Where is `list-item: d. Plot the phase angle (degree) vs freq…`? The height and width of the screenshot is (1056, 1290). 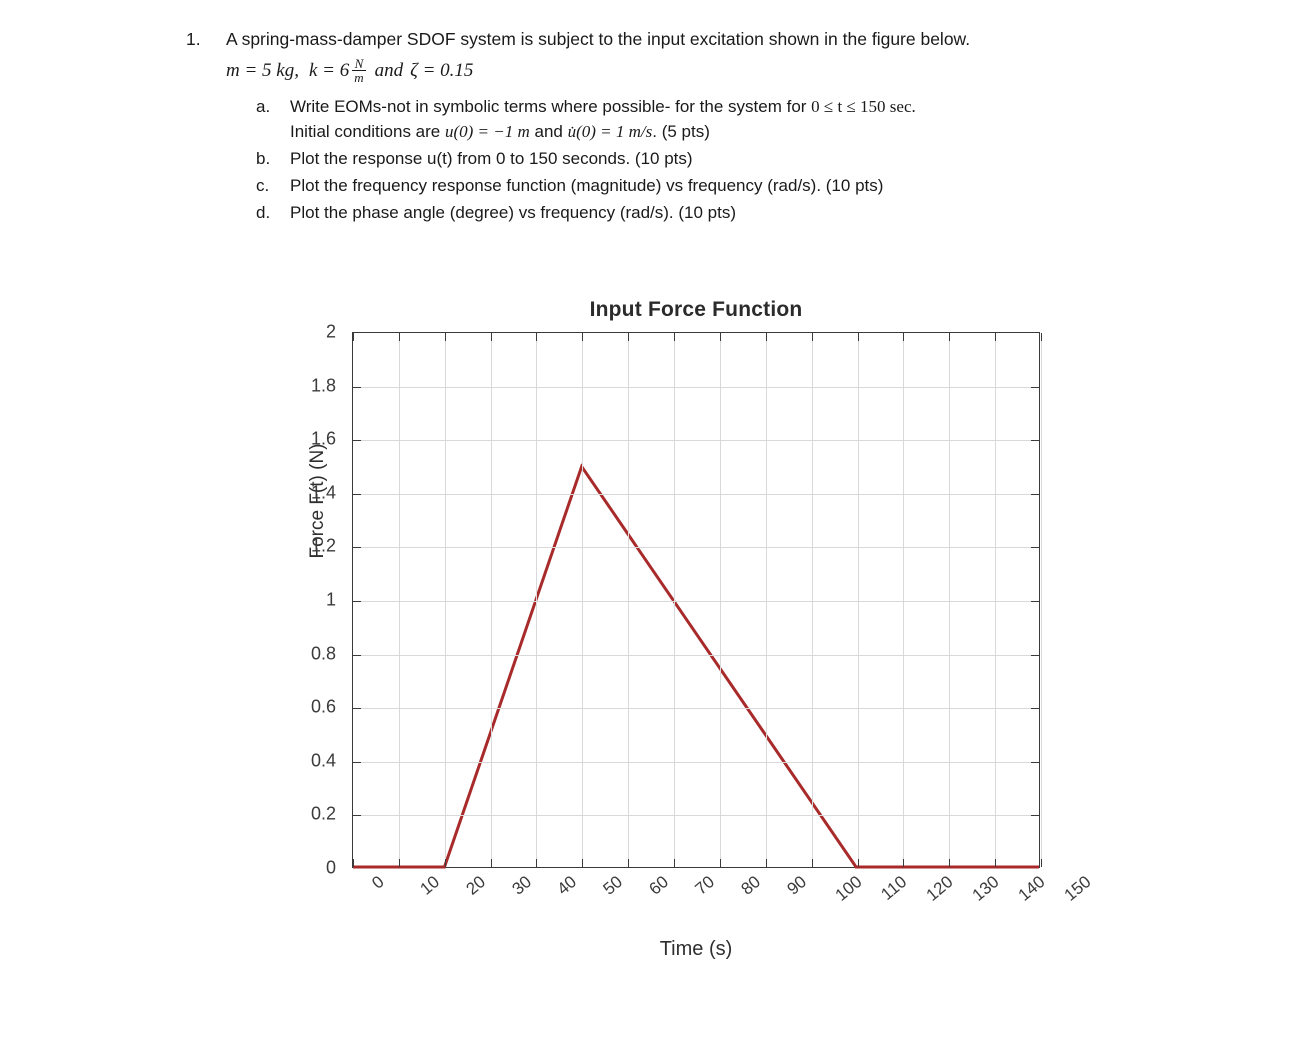
list-item: d. Plot the phase angle (degree) vs freq… is located at coordinates (721, 212).